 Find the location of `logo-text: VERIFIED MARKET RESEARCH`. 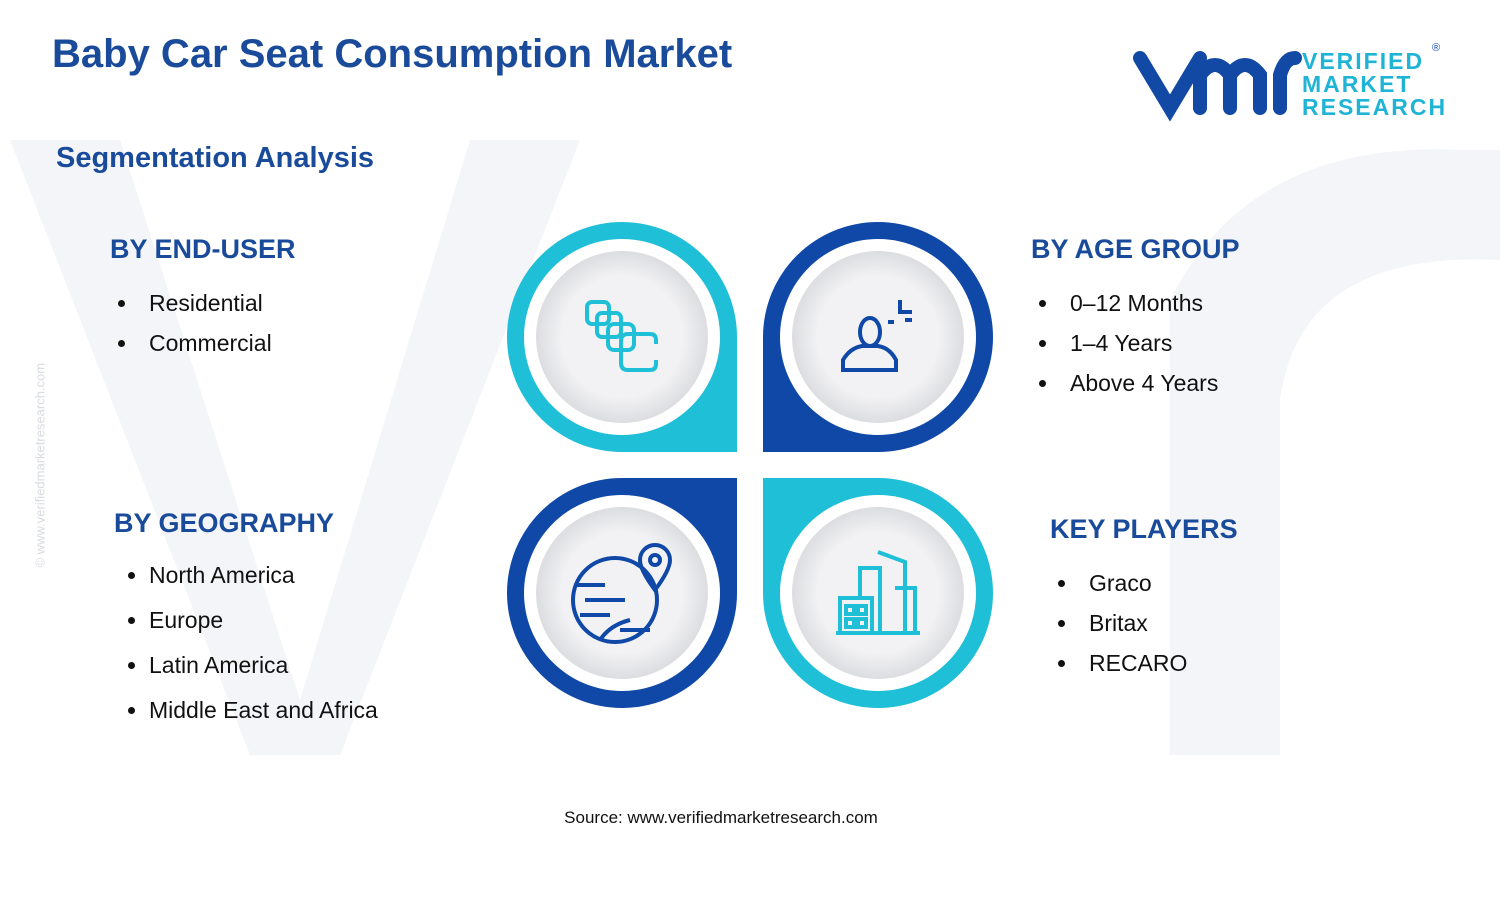

logo-text: VERIFIED MARKET RESEARCH is located at coordinates (1374, 84).